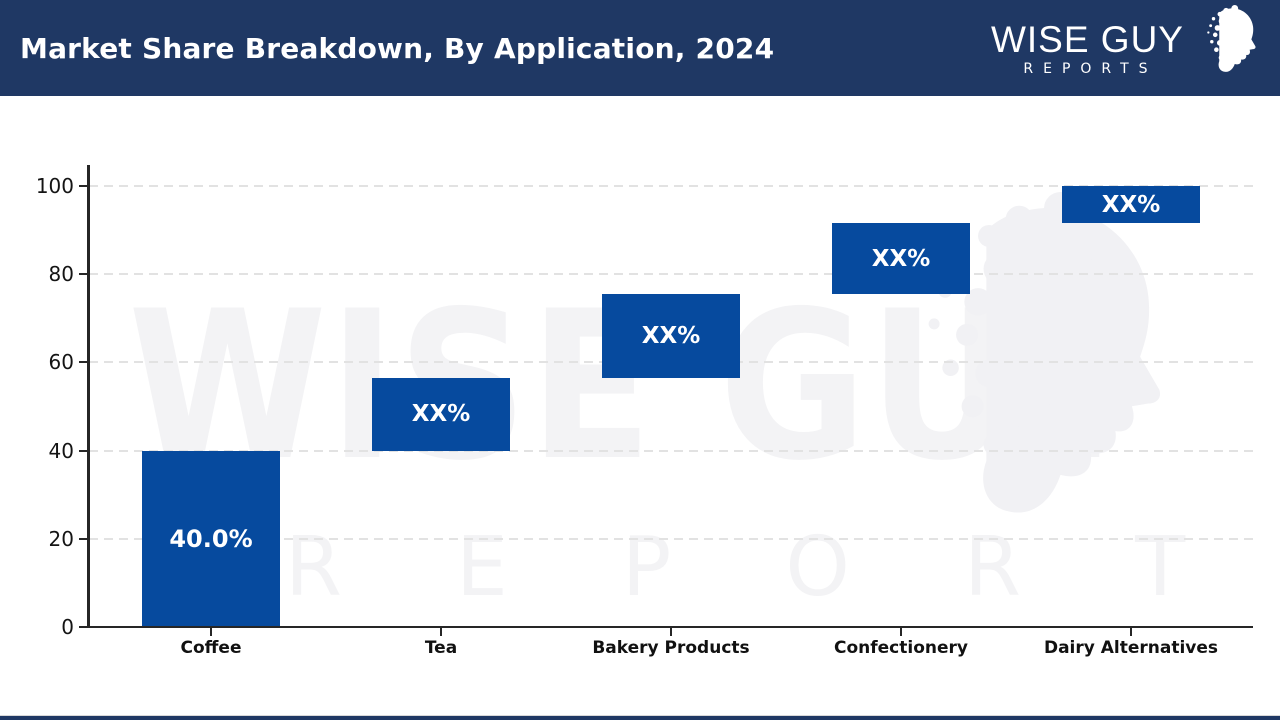  I want to click on footer-accent-bar, so click(640, 718).